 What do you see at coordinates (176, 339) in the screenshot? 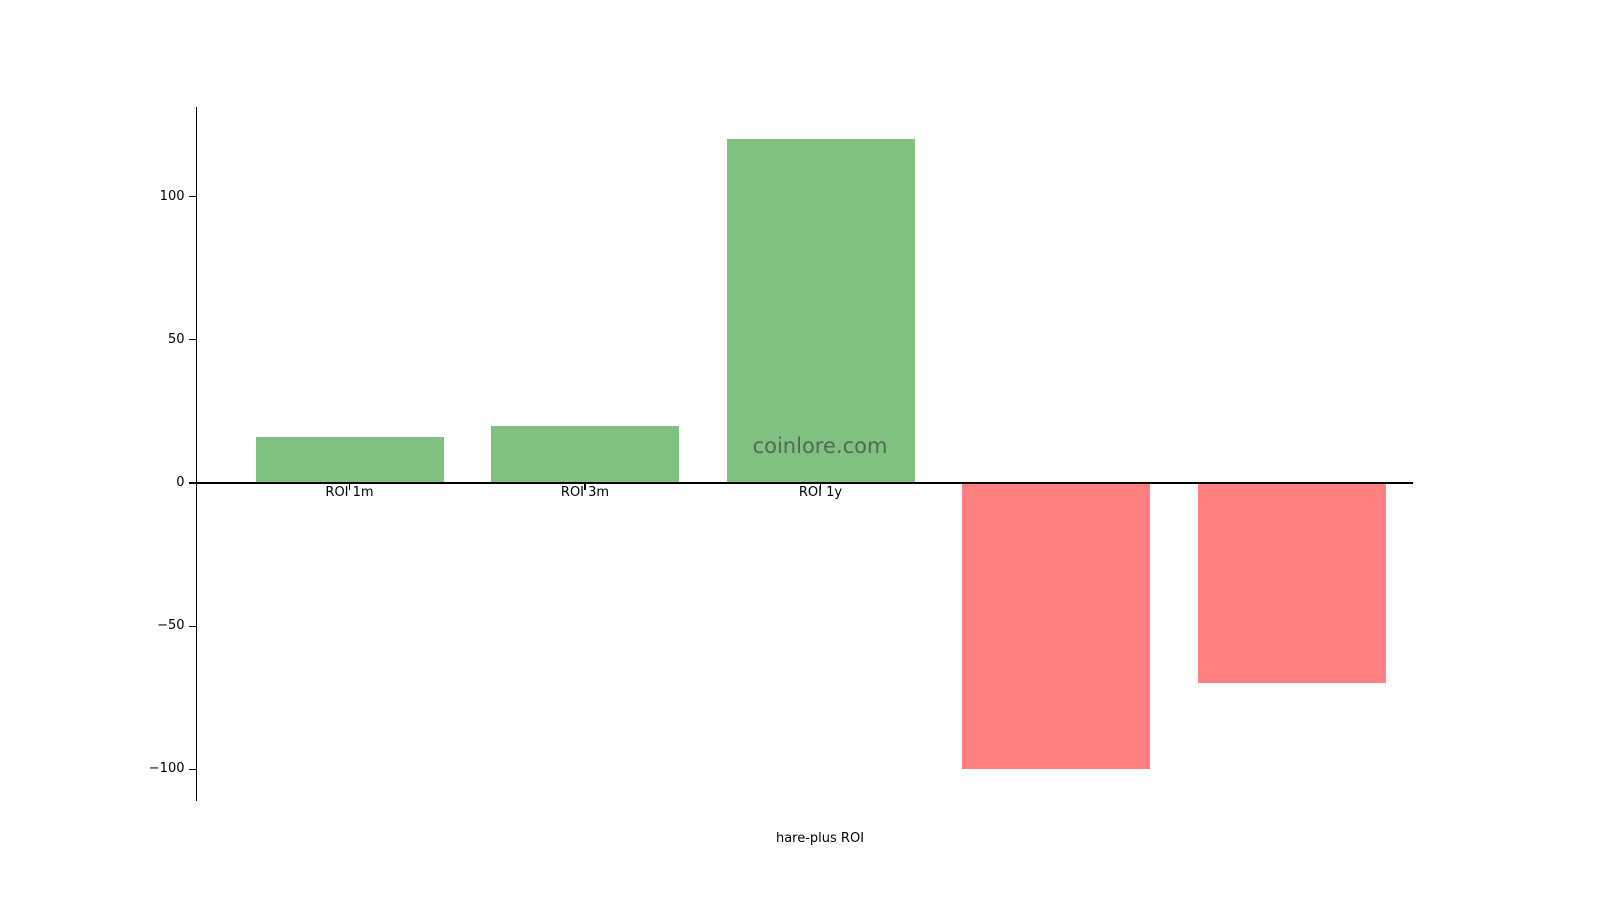
I see `y-tick-label: 50` at bounding box center [176, 339].